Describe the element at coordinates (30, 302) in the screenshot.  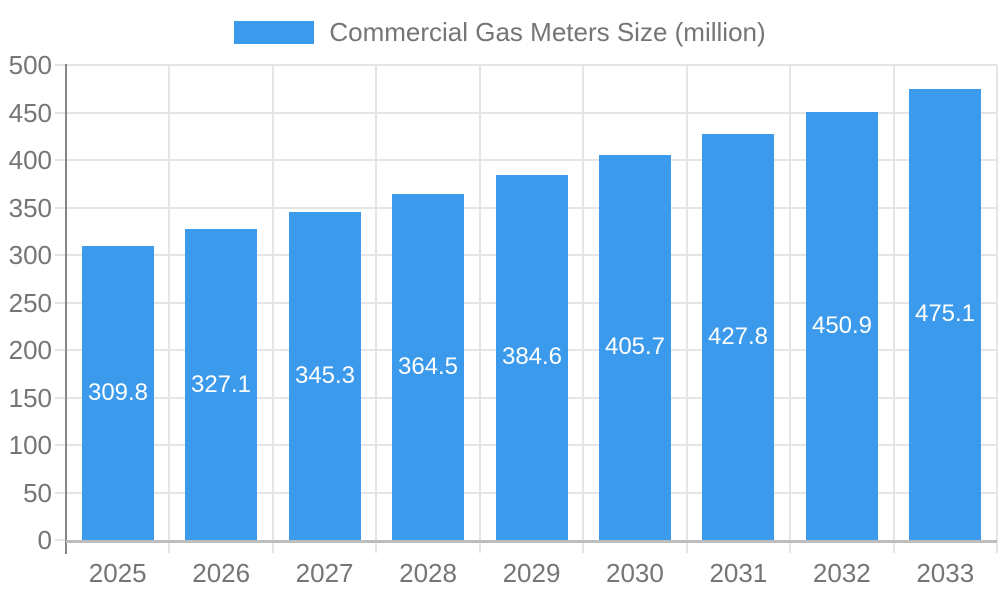
I see `y-tick-label: 250` at that location.